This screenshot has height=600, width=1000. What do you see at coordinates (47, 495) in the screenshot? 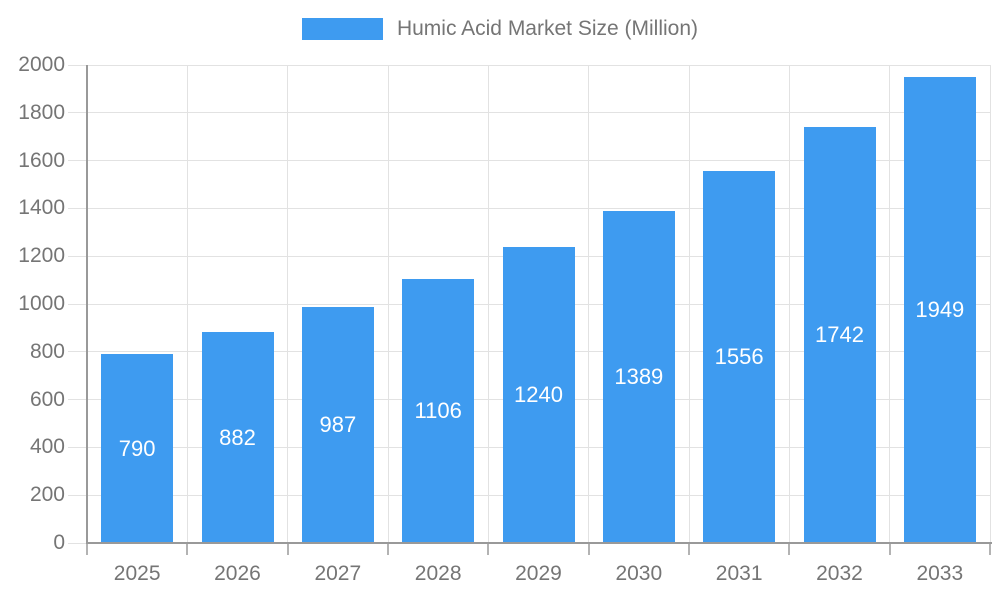
I see `y-axis-tick-label: 200` at bounding box center [47, 495].